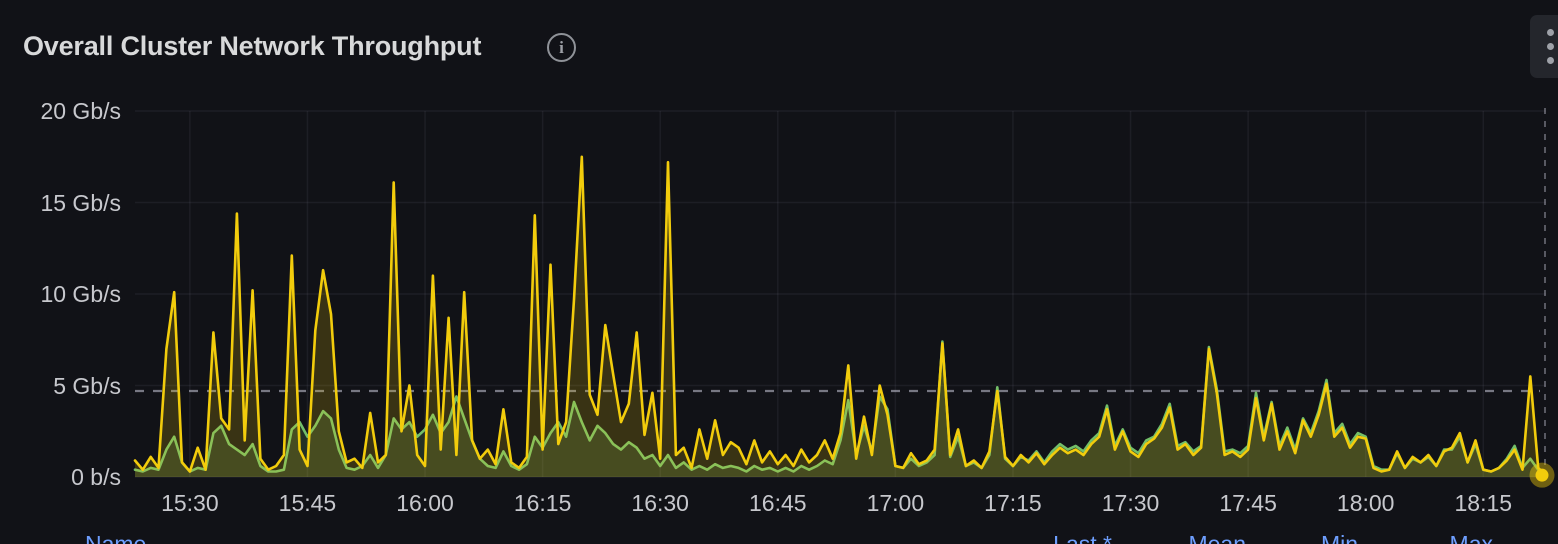  Describe the element at coordinates (80, 111) in the screenshot. I see `y-axis-label: 20 Gb/s` at that location.